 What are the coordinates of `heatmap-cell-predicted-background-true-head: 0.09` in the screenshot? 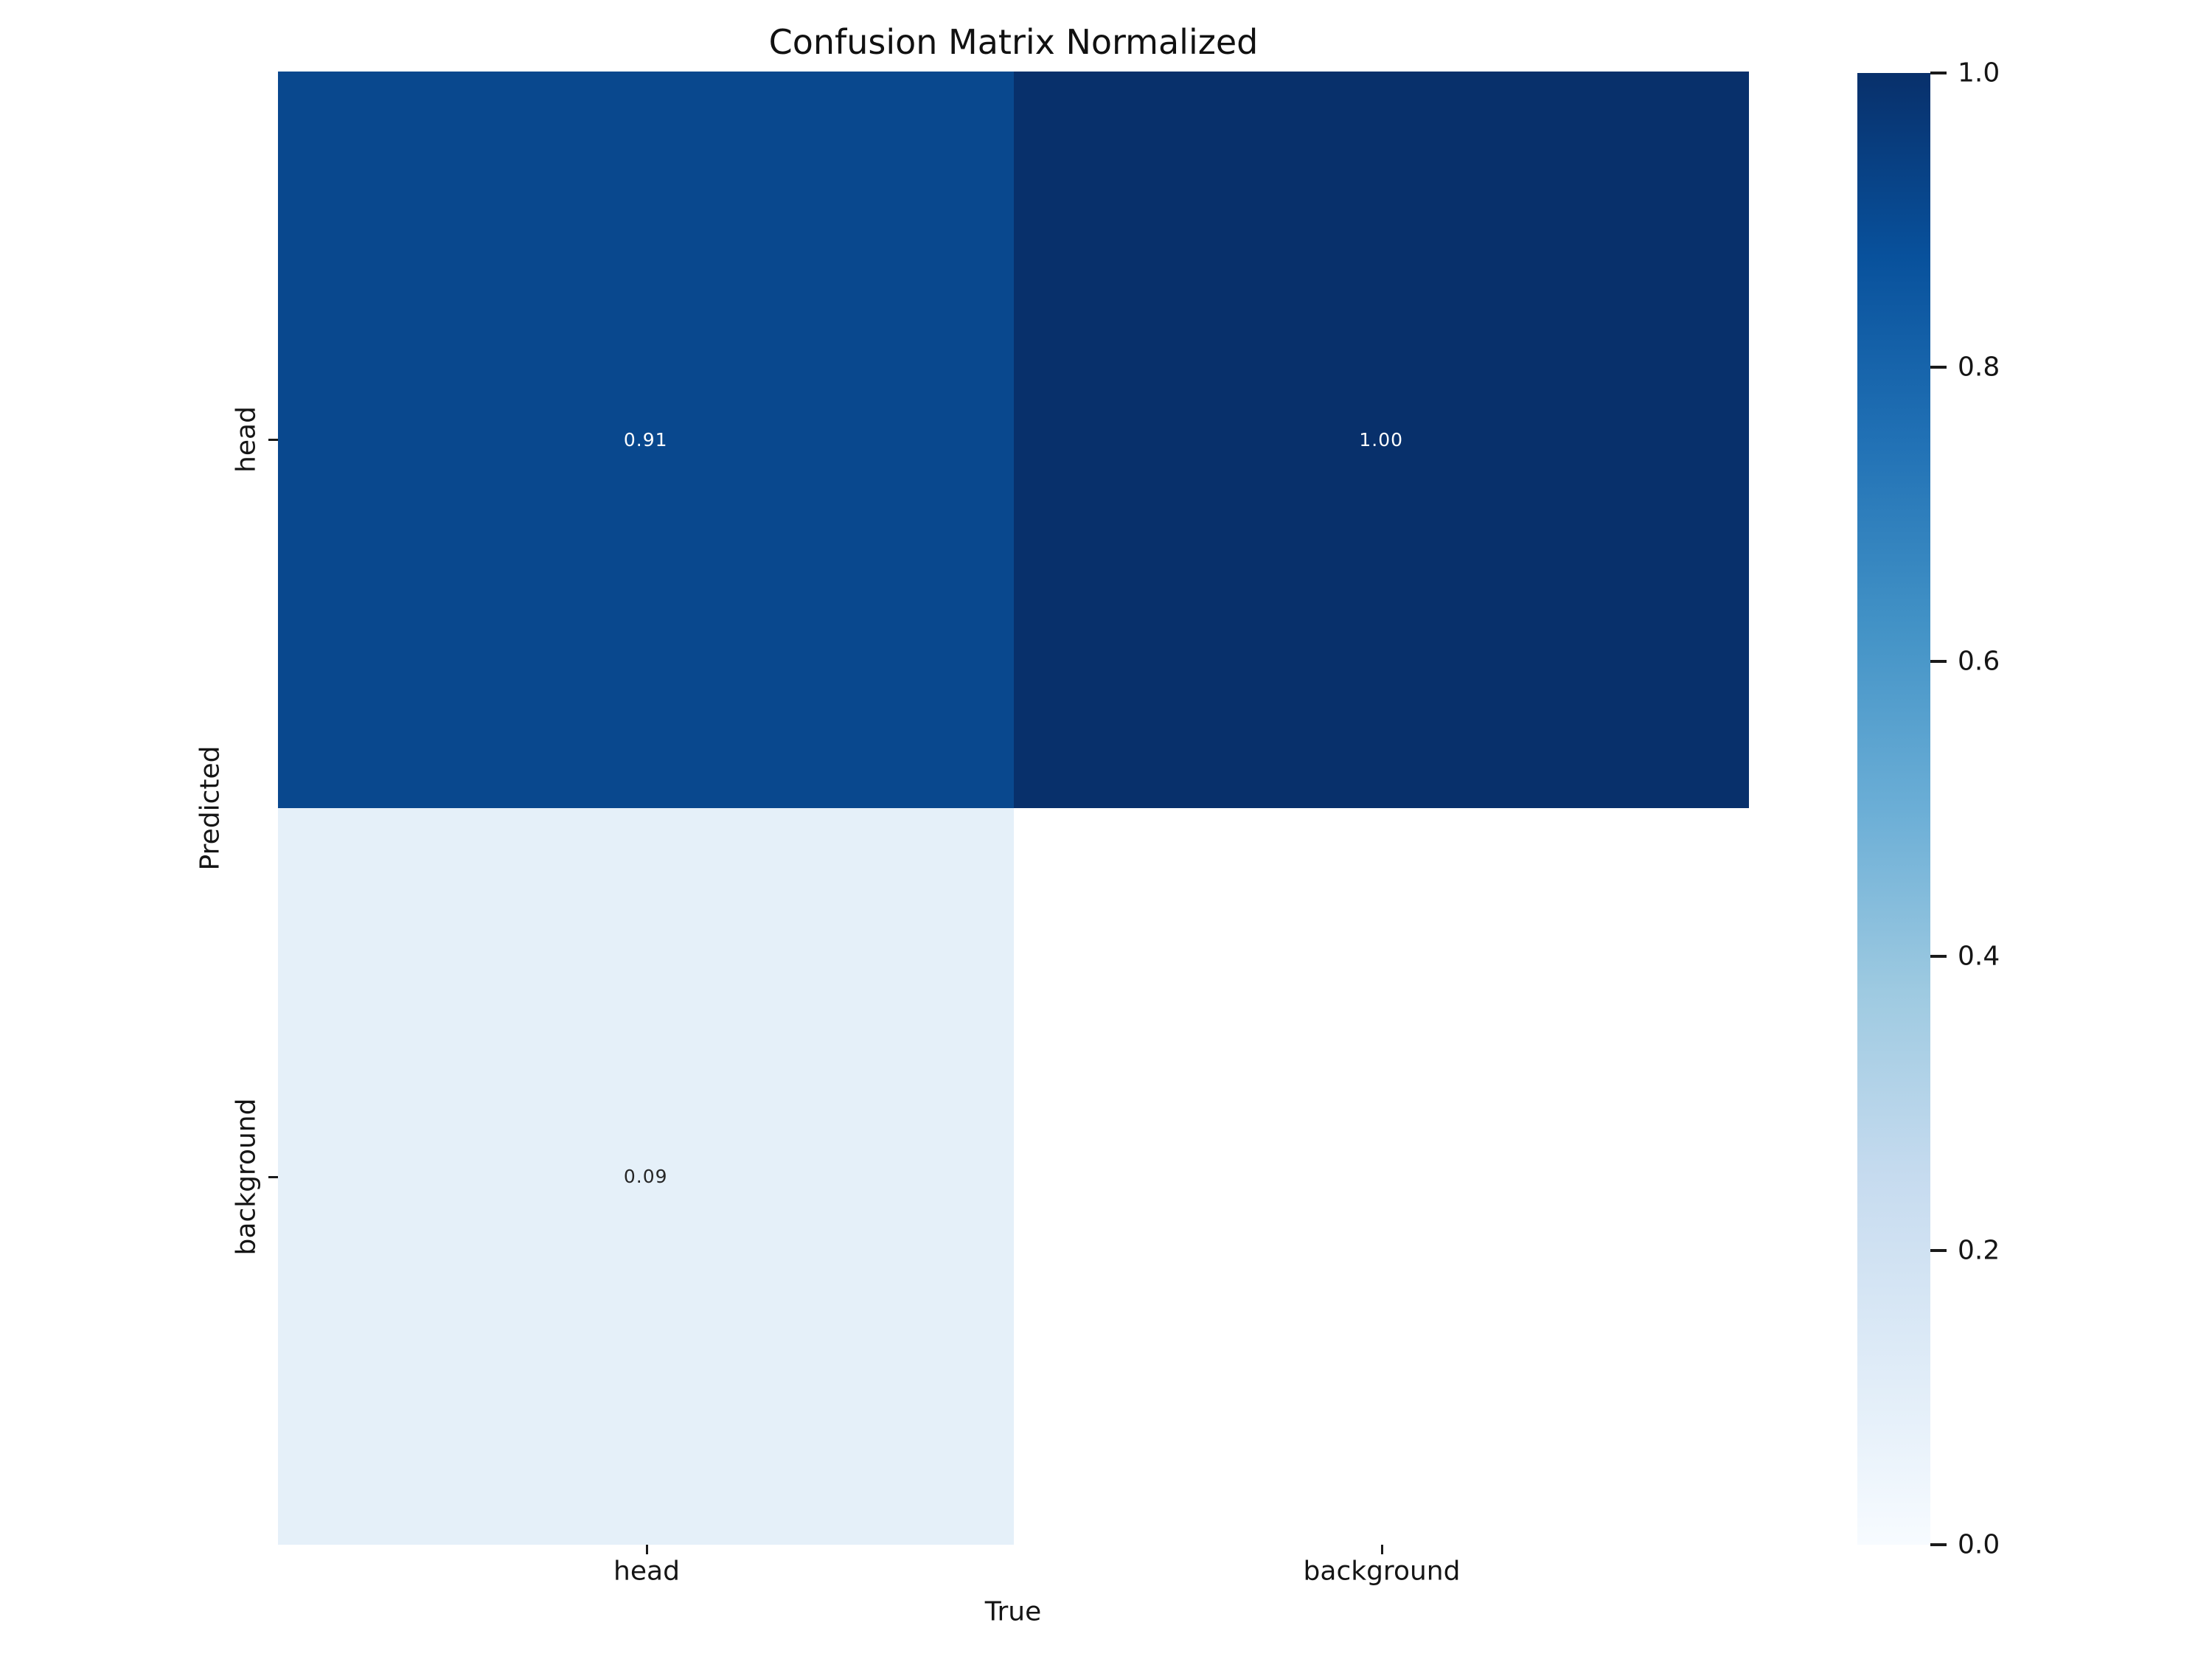 It's located at (646, 1176).